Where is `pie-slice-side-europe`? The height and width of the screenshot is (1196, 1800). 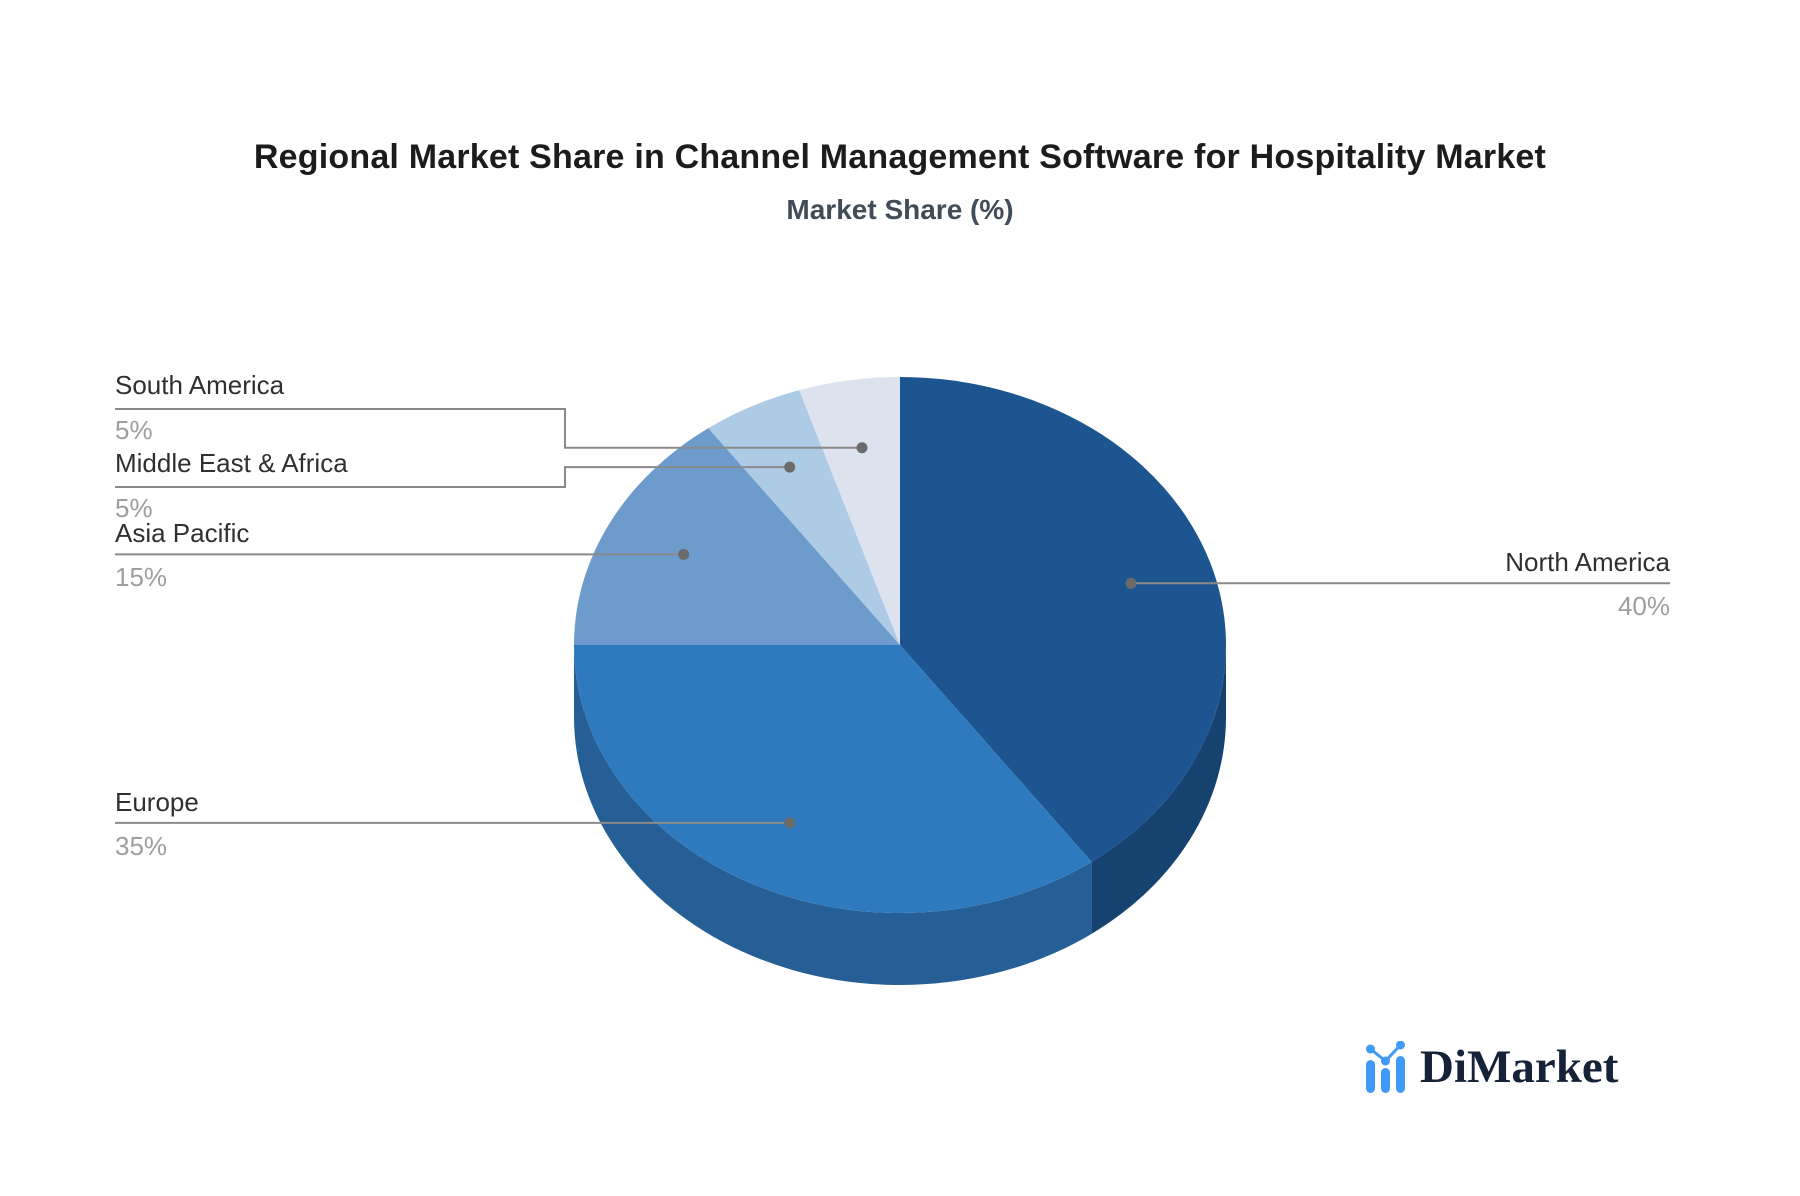 pie-slice-side-europe is located at coordinates (833, 815).